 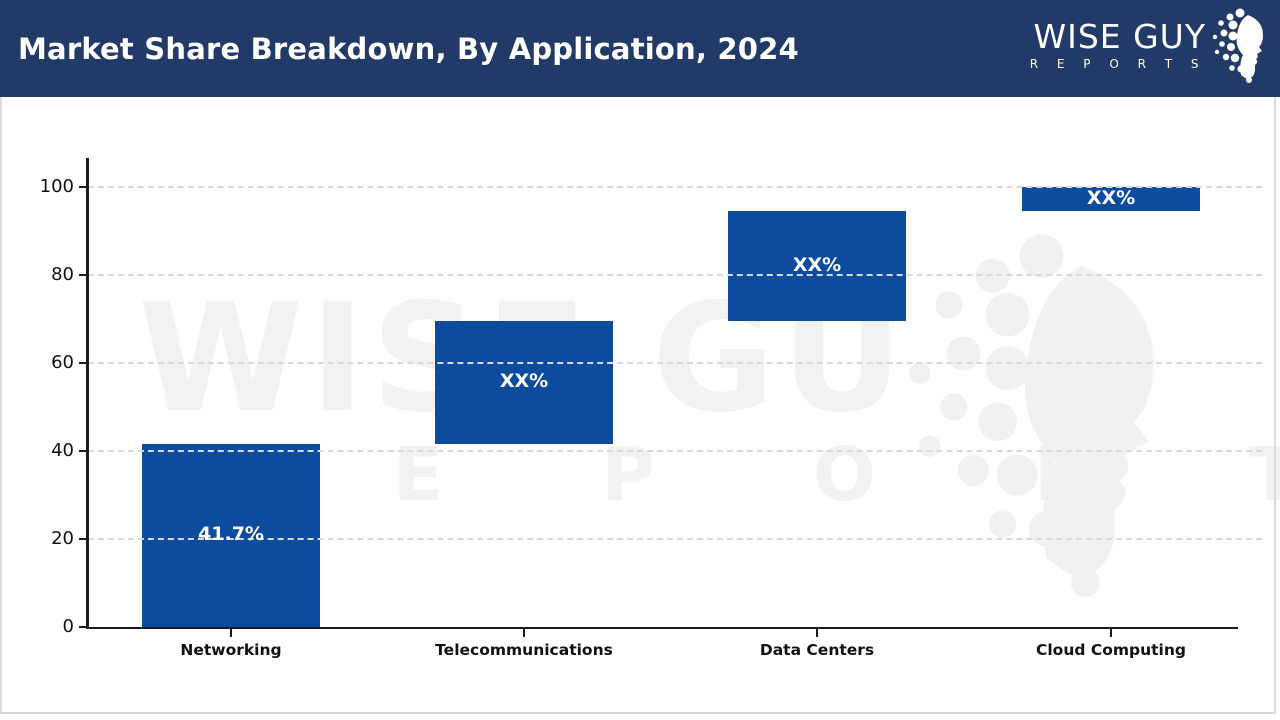 What do you see at coordinates (68, 626) in the screenshot?
I see `y-tick-label: 0` at bounding box center [68, 626].